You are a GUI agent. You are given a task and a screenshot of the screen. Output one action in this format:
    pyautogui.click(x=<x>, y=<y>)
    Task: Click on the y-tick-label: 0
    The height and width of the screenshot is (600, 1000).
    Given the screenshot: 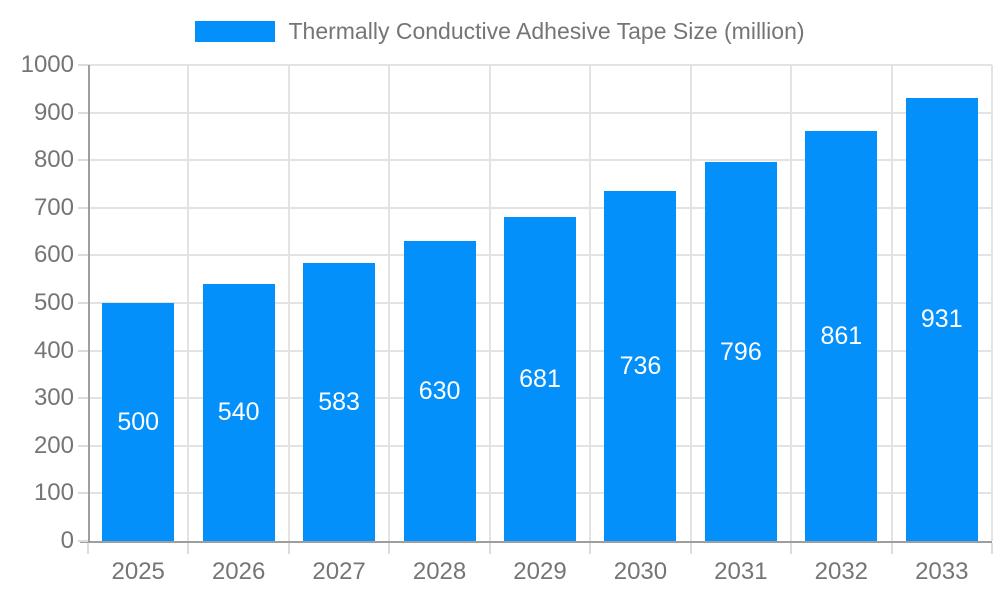 What is the action you would take?
    pyautogui.click(x=67, y=540)
    